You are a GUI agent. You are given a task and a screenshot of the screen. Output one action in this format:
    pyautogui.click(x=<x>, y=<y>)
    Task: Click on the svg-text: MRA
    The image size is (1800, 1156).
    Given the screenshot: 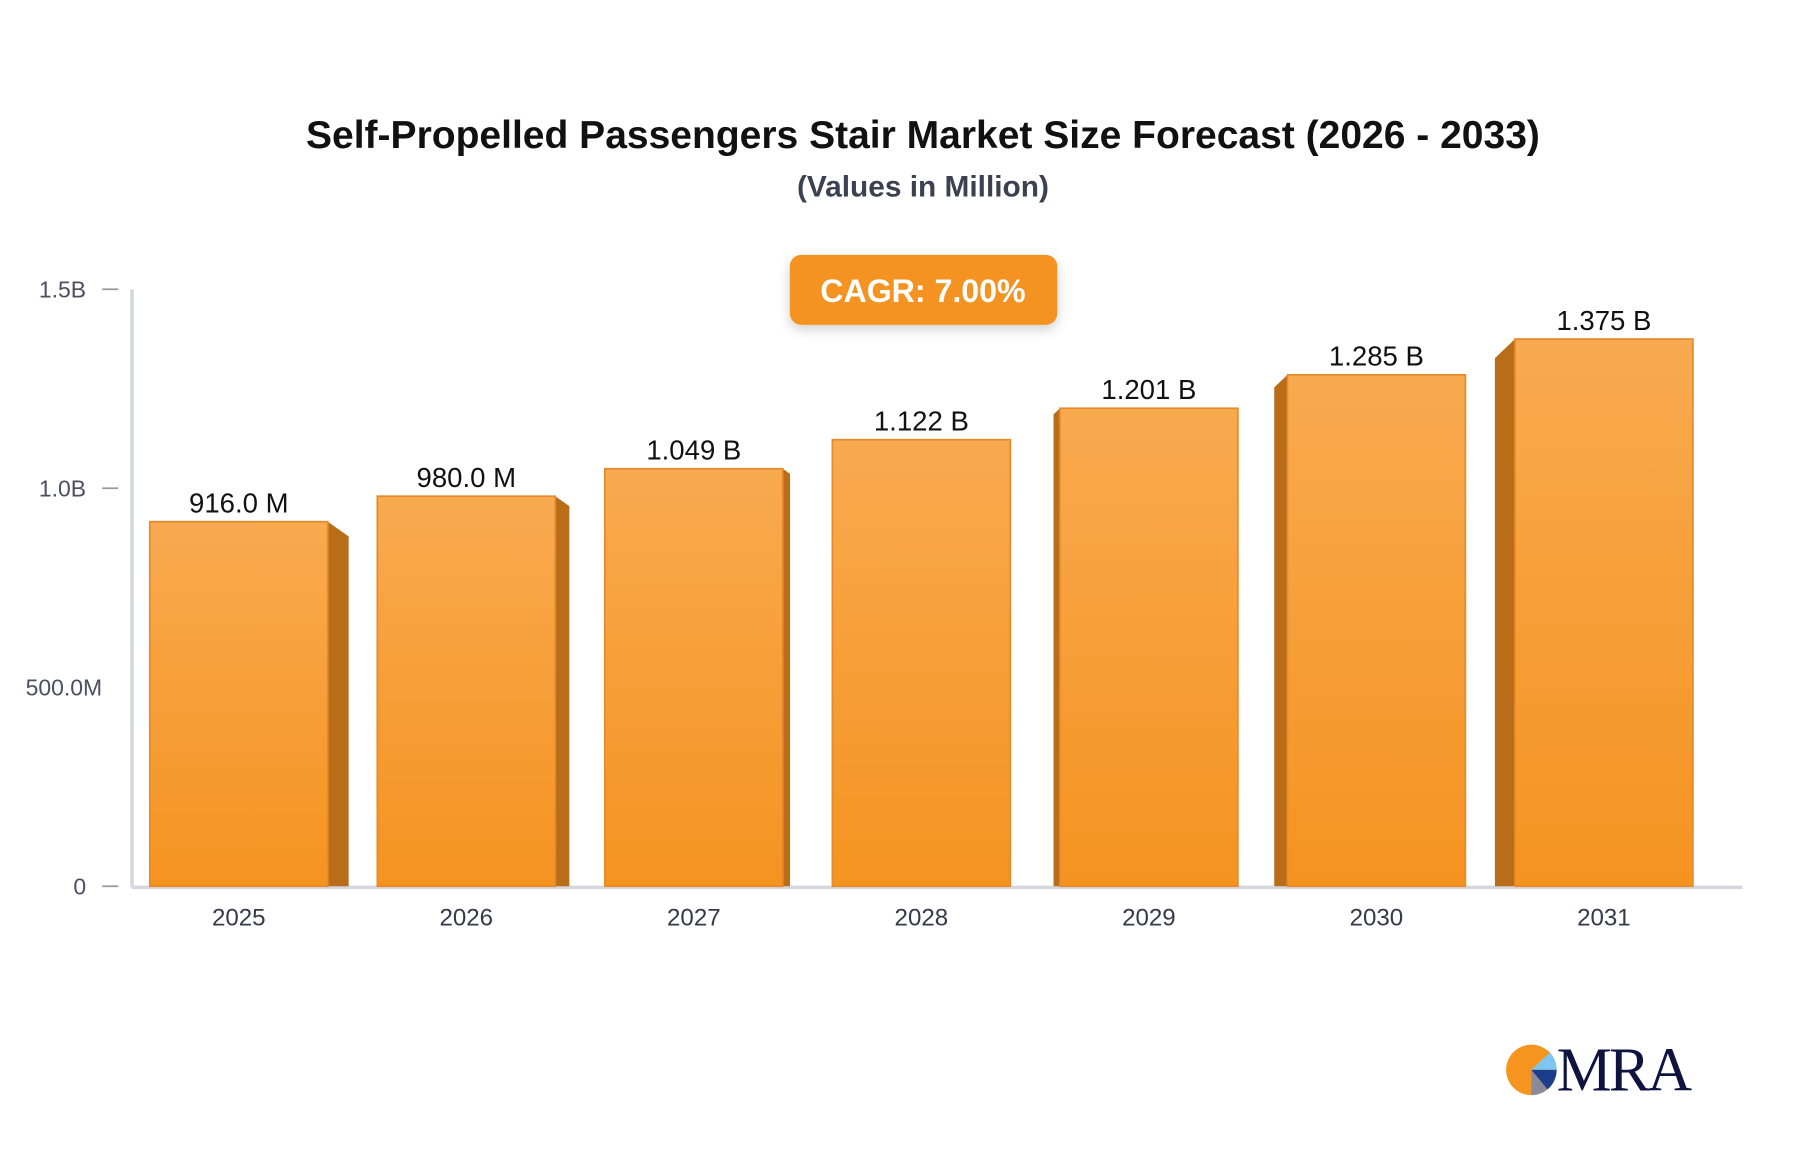 What is the action you would take?
    pyautogui.click(x=1625, y=1071)
    